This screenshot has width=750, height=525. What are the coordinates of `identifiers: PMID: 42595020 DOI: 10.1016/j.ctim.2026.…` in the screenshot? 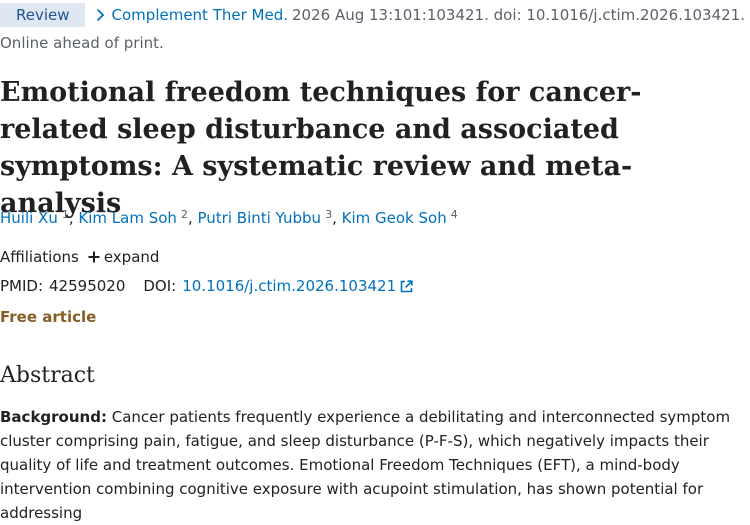 It's located at (206, 286).